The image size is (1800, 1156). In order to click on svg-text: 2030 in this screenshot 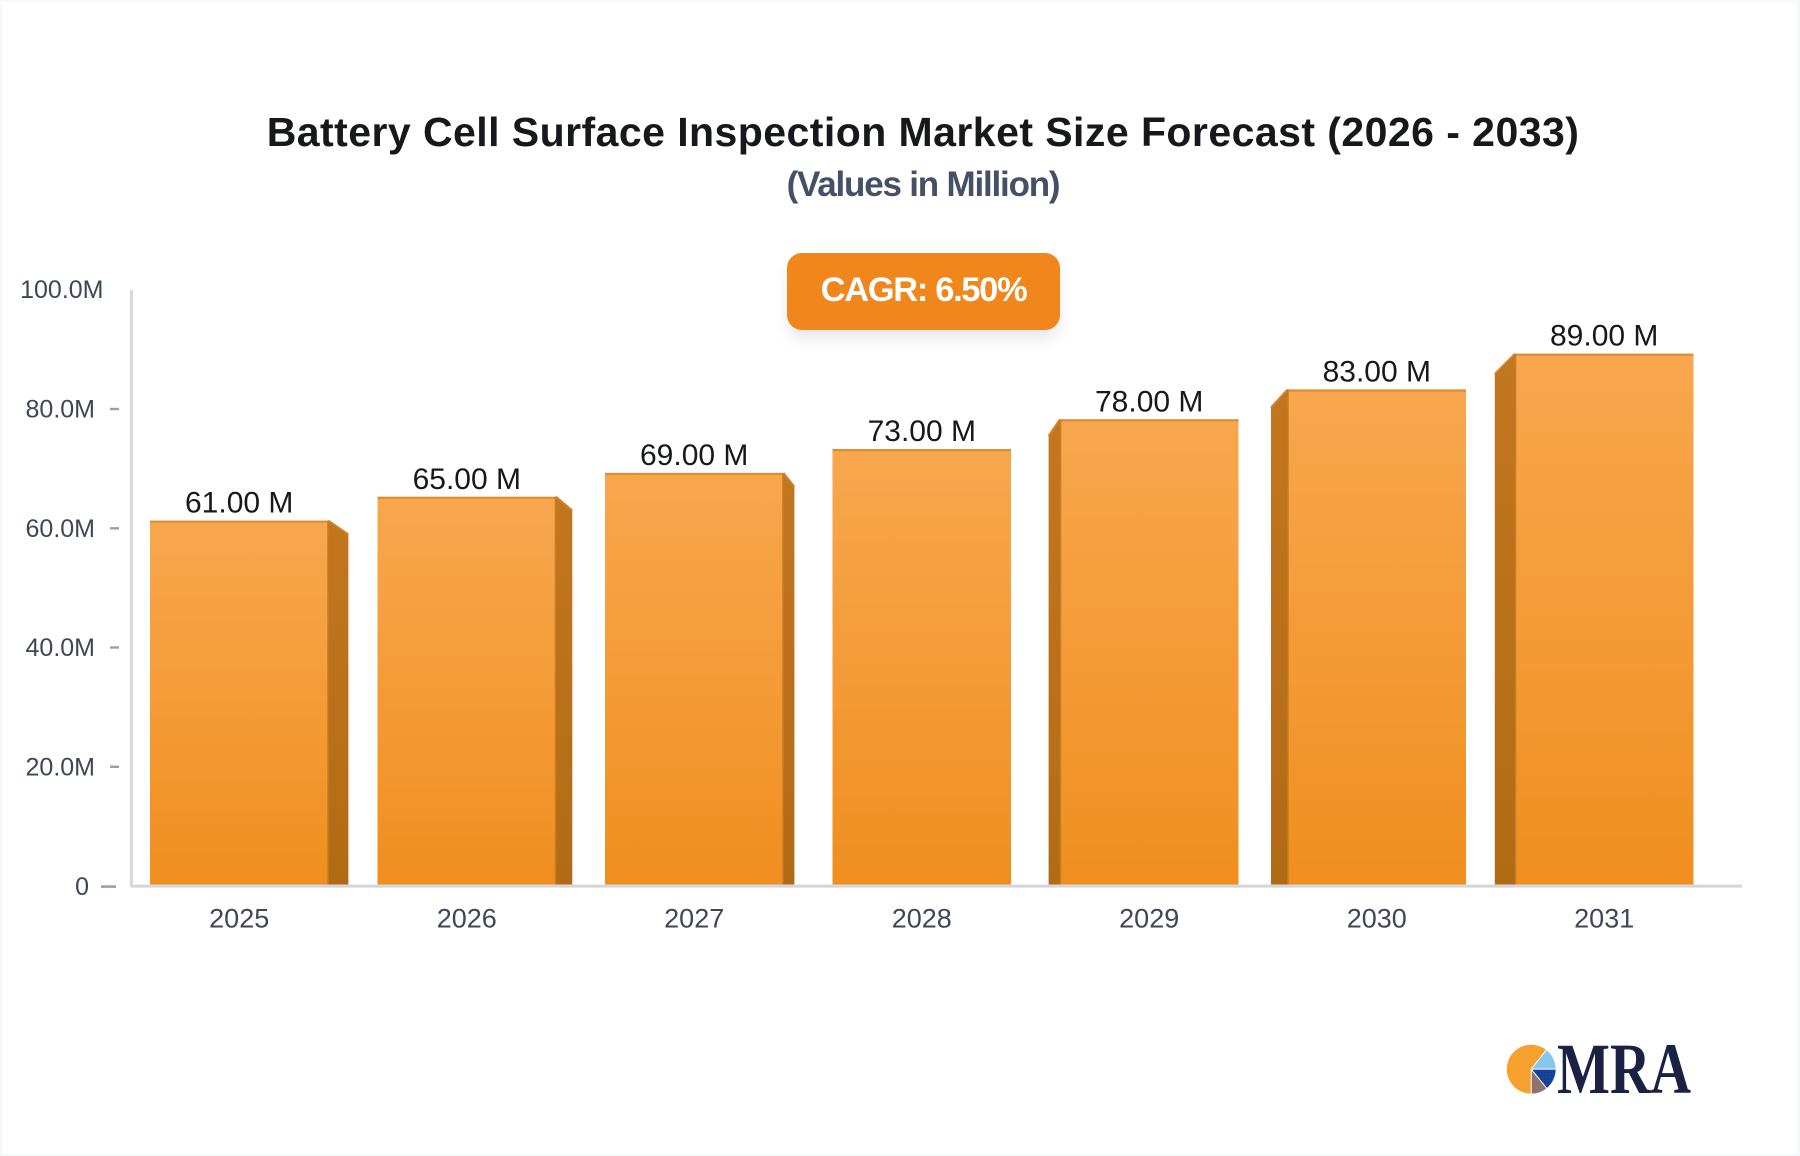, I will do `click(1377, 918)`.